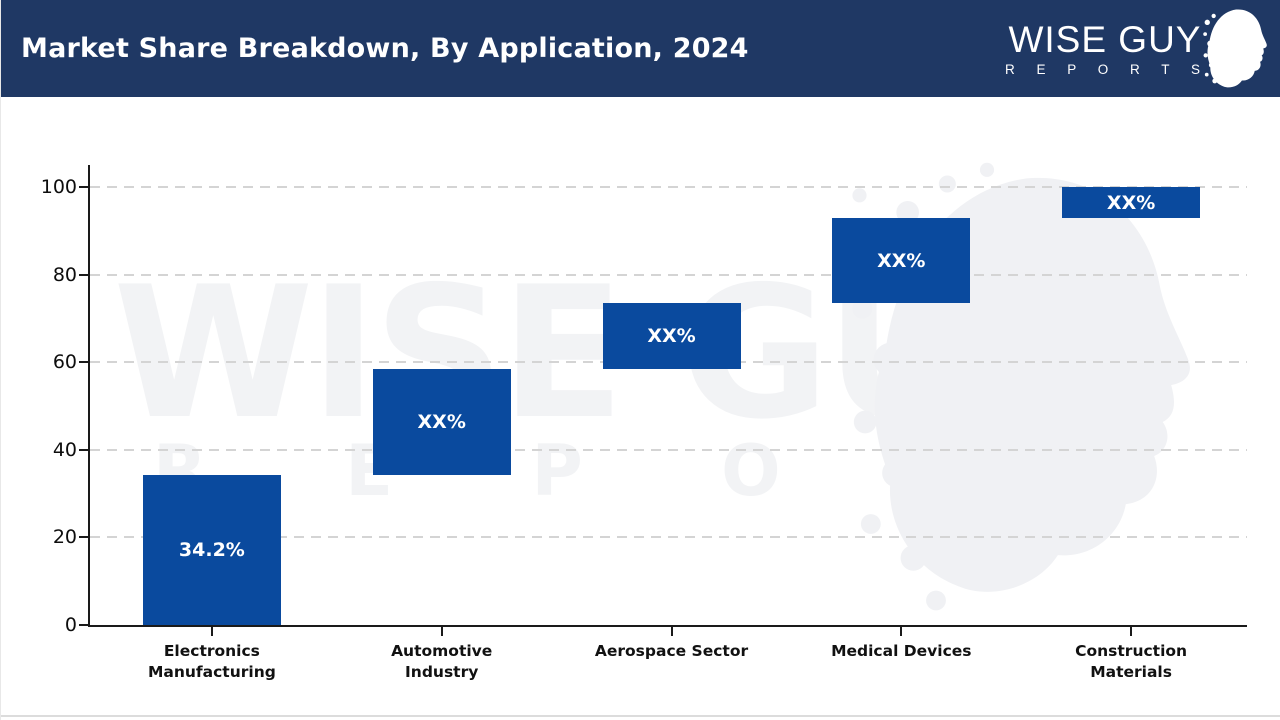  What do you see at coordinates (1131, 661) in the screenshot?
I see `x-axis-label-4: Construction Materials` at bounding box center [1131, 661].